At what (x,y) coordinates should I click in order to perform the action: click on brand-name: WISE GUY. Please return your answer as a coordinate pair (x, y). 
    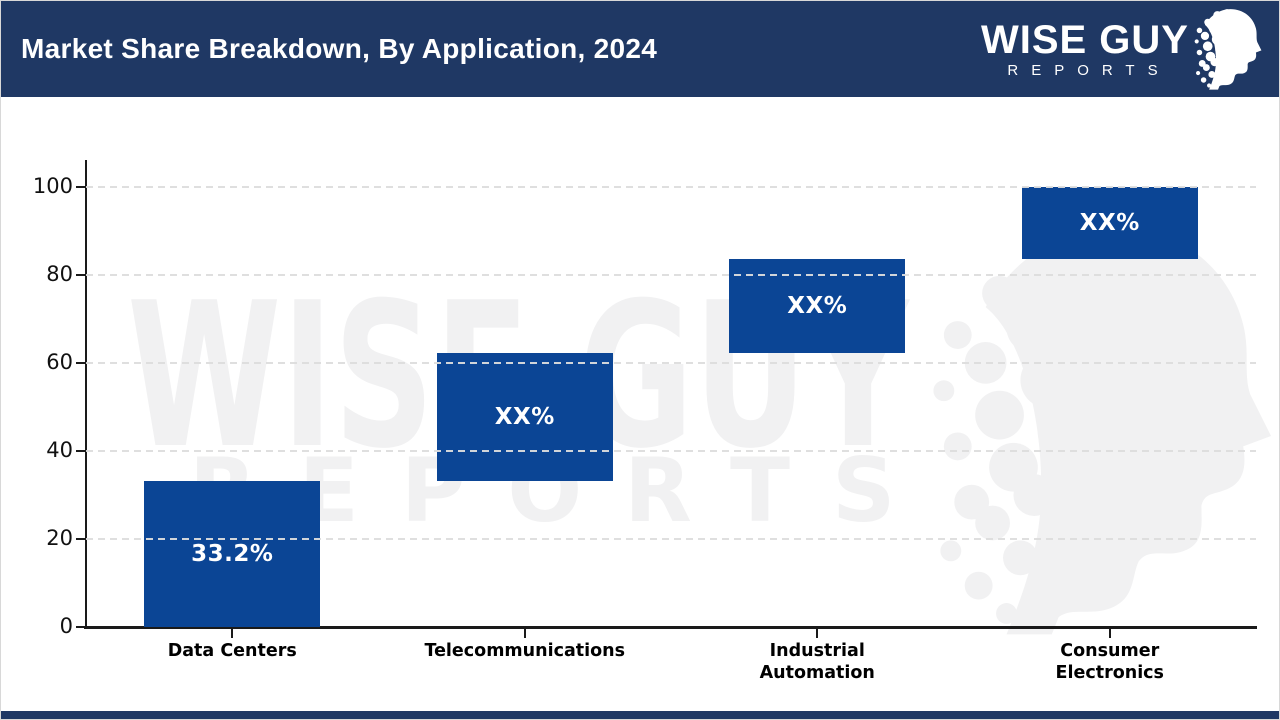
    Looking at the image, I should click on (1084, 40).